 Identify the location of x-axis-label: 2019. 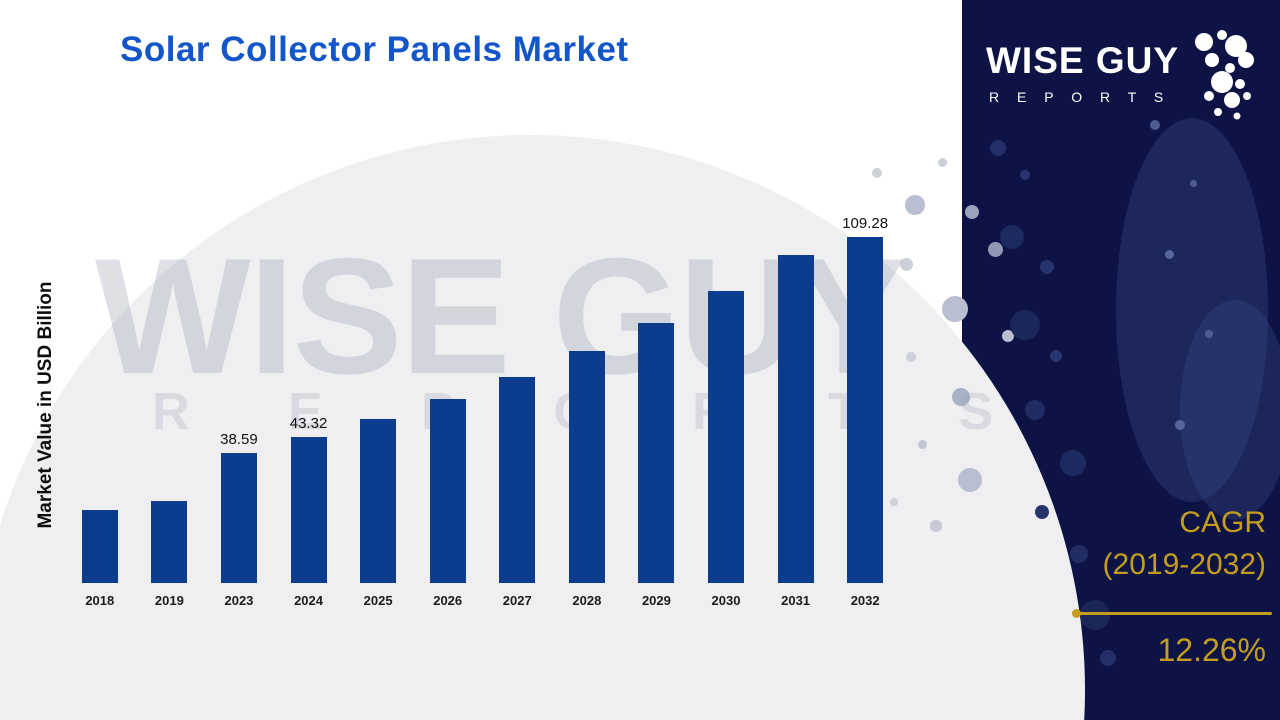
(169, 600).